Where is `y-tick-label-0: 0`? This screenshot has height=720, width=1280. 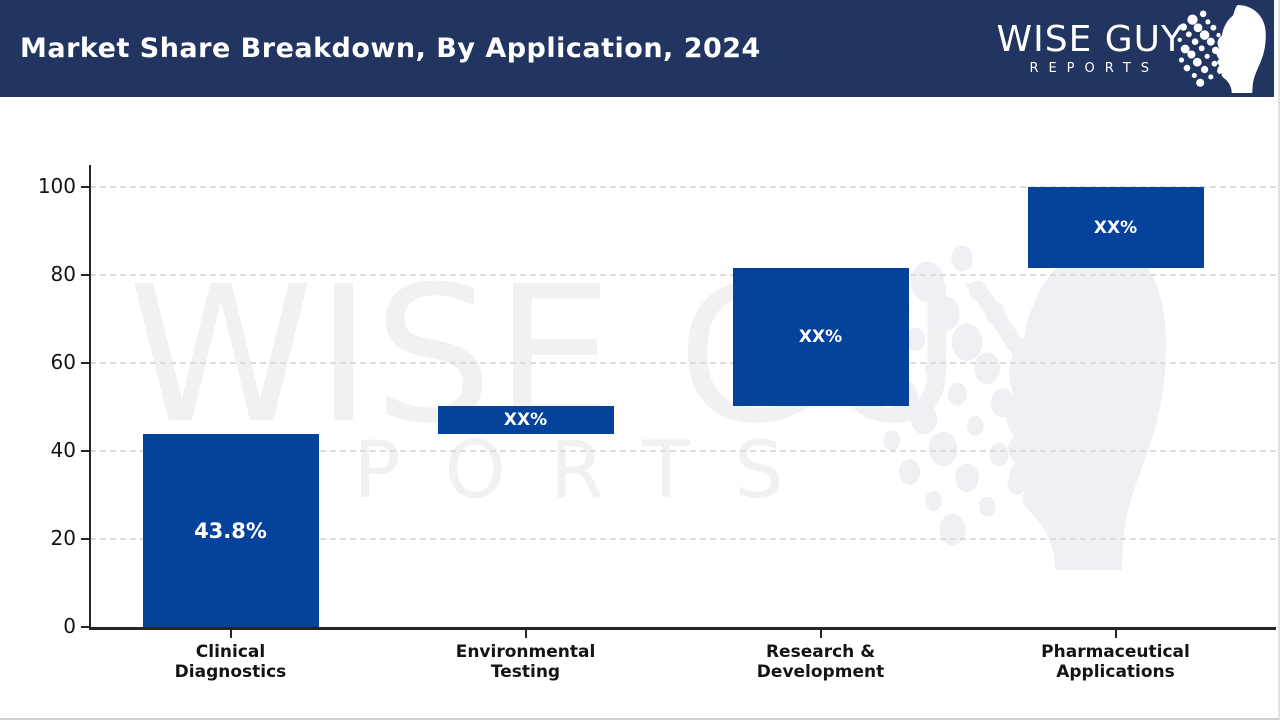 y-tick-label-0: 0 is located at coordinates (69, 626).